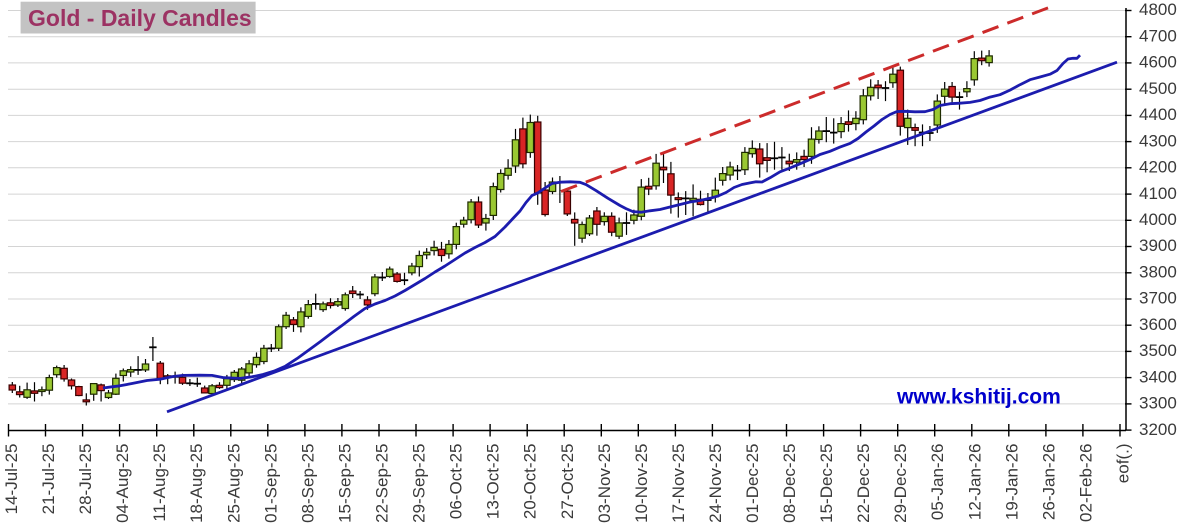 The height and width of the screenshot is (532, 1180). Describe the element at coordinates (11, 479) in the screenshot. I see `svg-text: 14-Jul-25` at that location.